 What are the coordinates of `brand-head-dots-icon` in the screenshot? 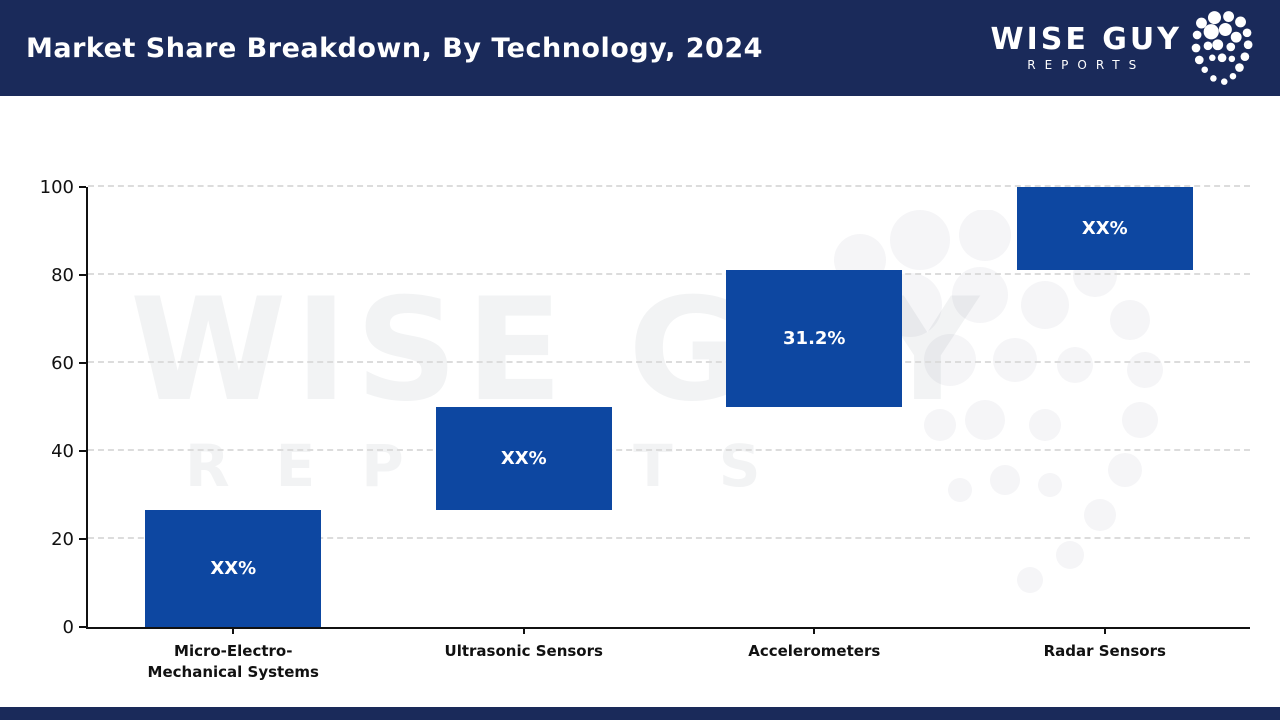 It's located at (1222, 48).